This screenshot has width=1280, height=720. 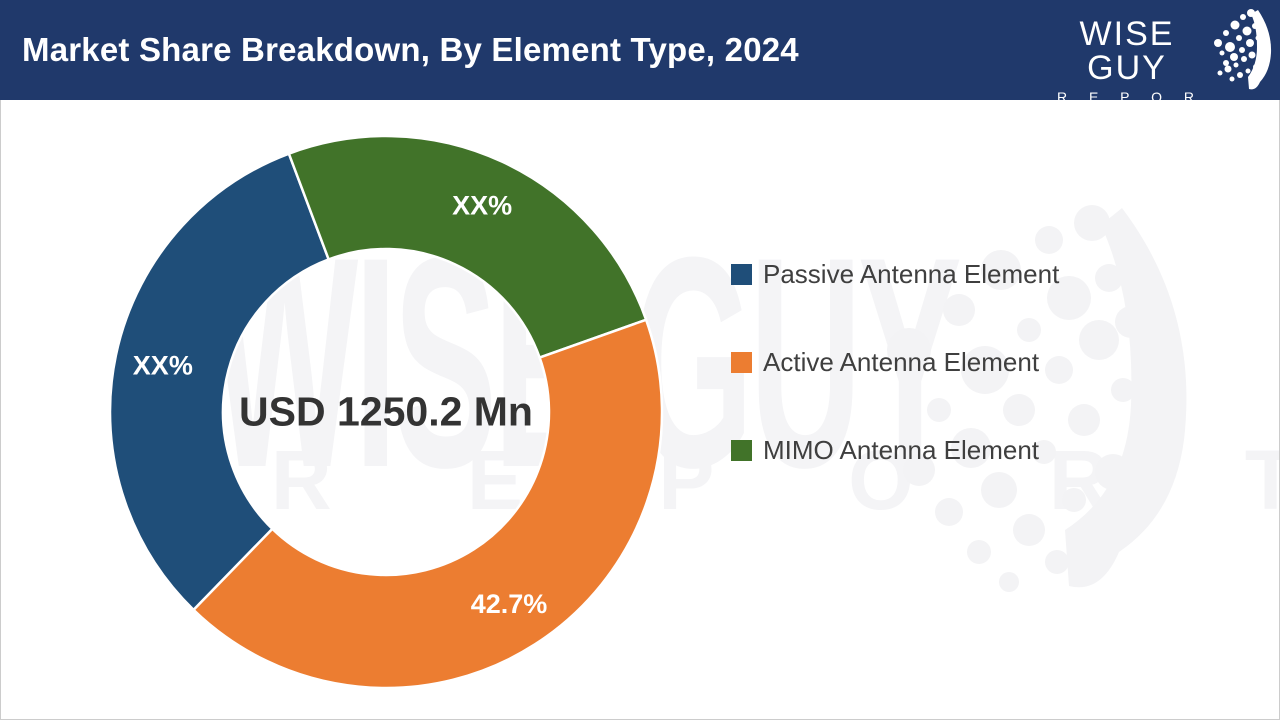 What do you see at coordinates (741, 274) in the screenshot?
I see `legend-swatch-passive` at bounding box center [741, 274].